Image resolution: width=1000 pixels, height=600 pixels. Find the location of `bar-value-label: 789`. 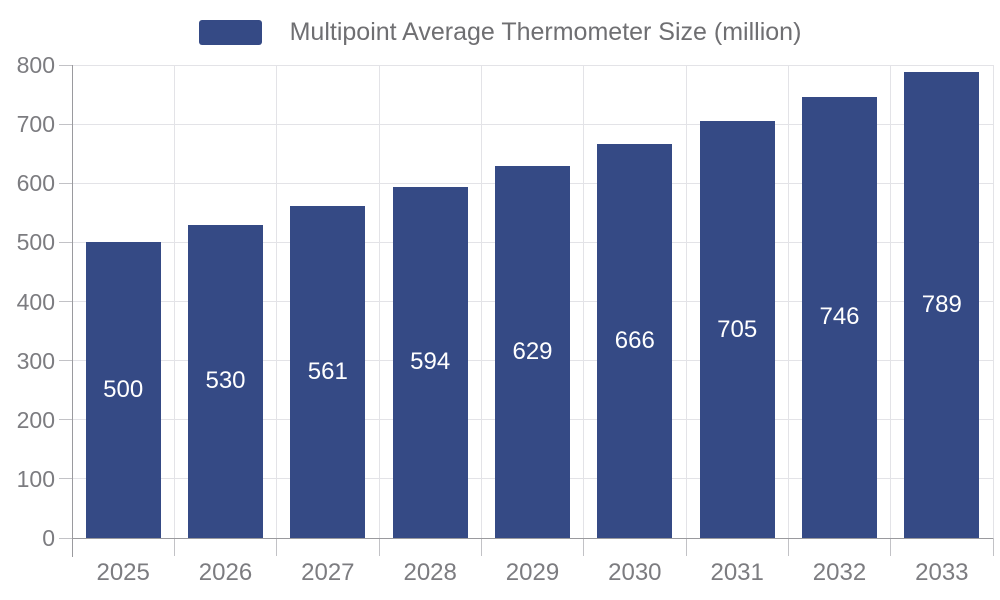

bar-value-label: 789 is located at coordinates (941, 304).